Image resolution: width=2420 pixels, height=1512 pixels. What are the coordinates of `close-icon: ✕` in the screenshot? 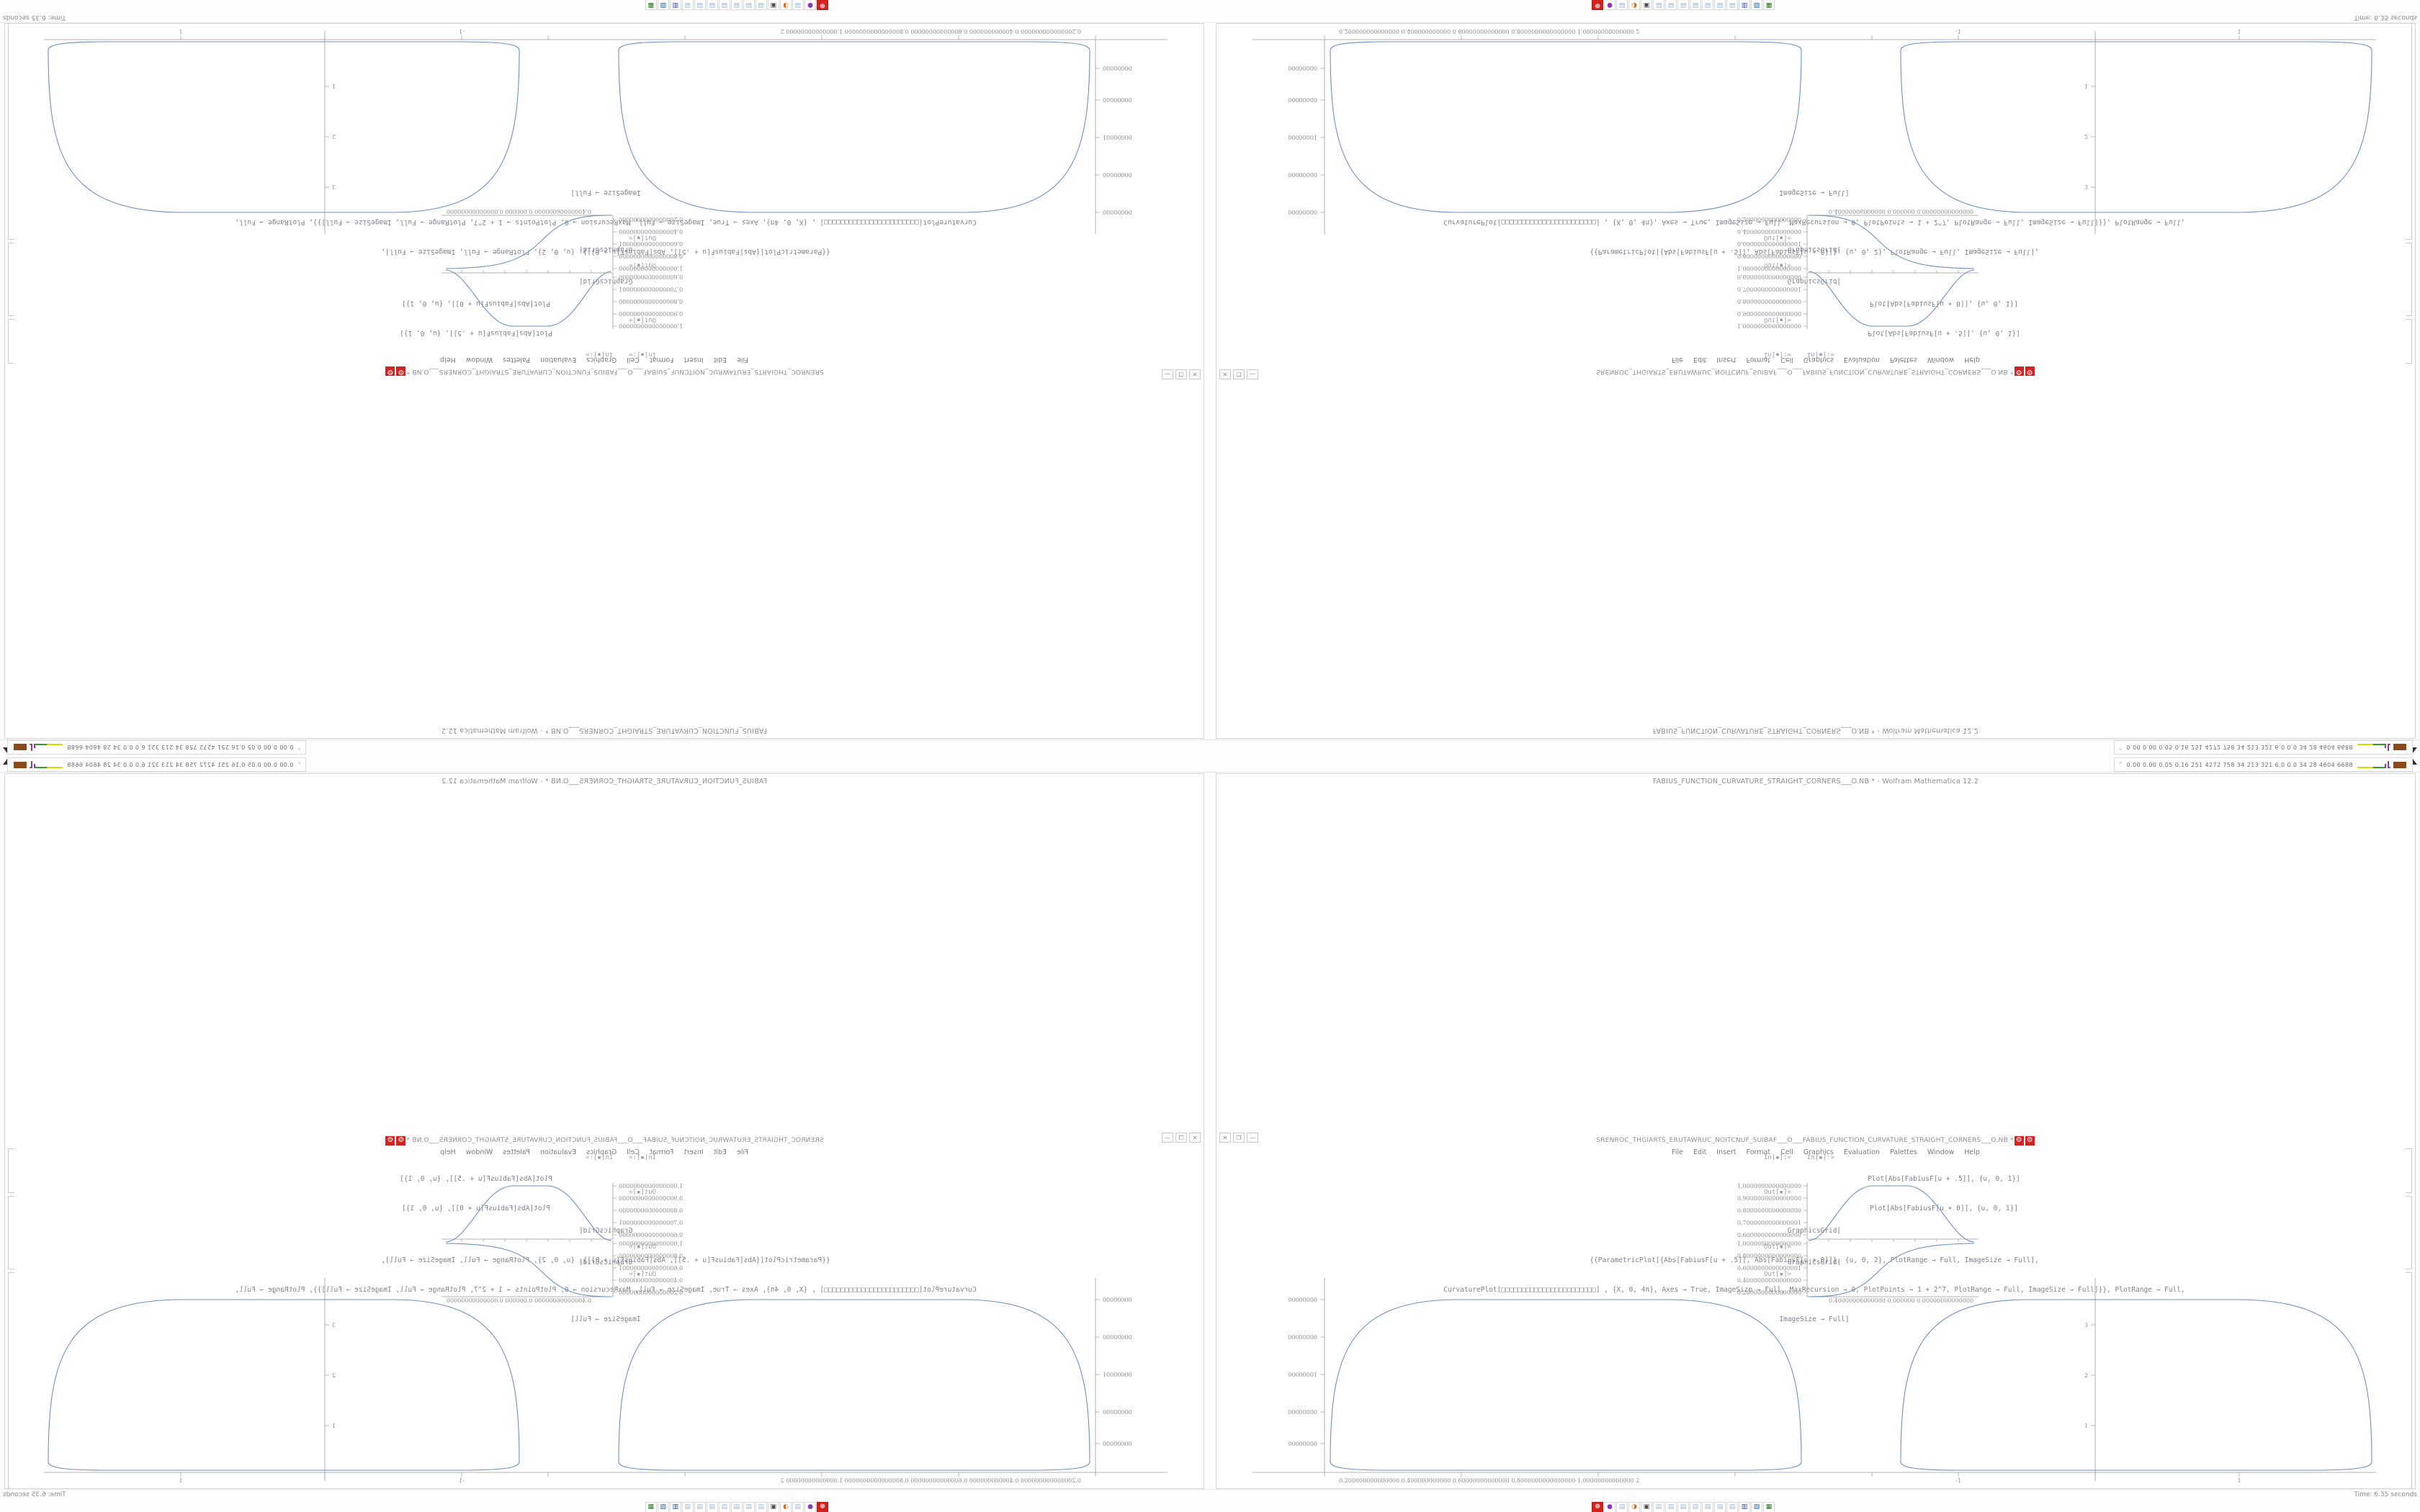 It's located at (1225, 1138).